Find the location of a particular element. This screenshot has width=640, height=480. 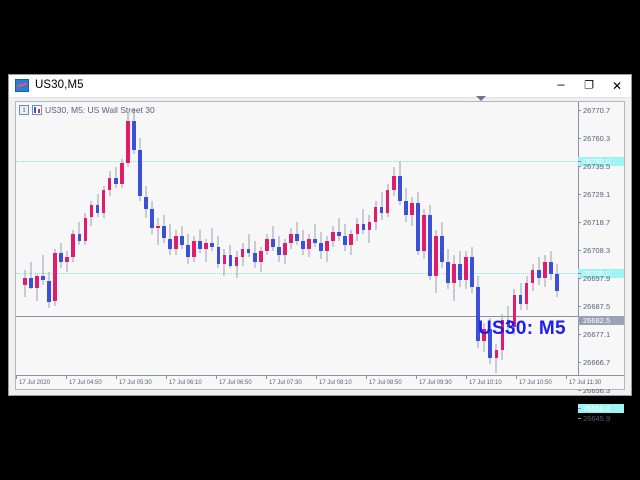

minimize-button: – is located at coordinates (561, 85).